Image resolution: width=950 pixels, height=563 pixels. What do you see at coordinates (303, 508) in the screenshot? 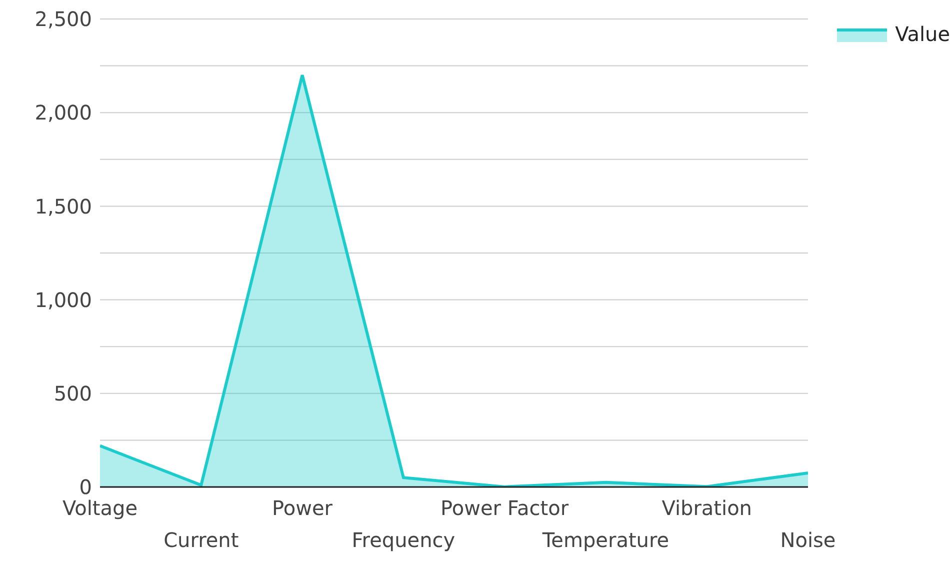
I see `x-tick-label: Power` at bounding box center [303, 508].